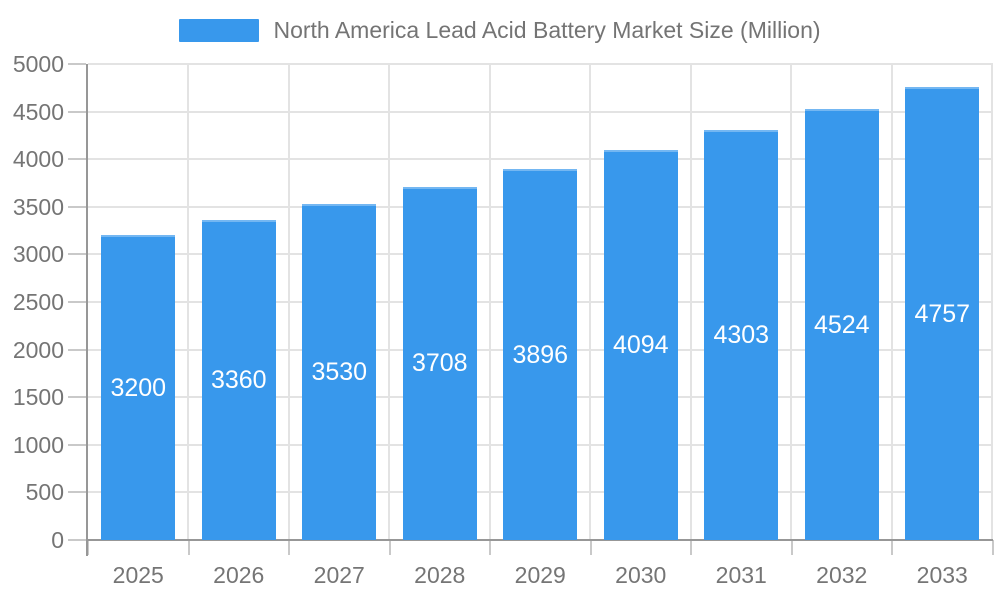  Describe the element at coordinates (38, 302) in the screenshot. I see `y-tick-label: 2500` at that location.